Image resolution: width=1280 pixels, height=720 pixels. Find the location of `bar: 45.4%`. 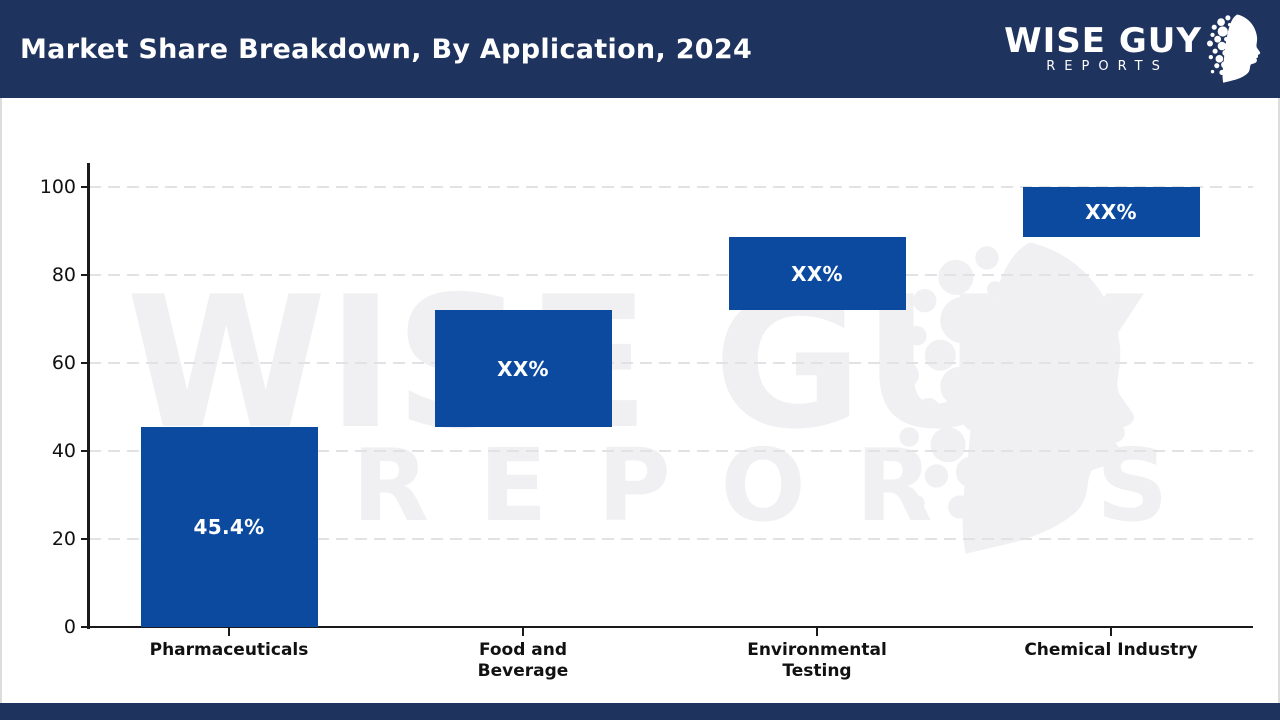

bar: 45.4% is located at coordinates (229, 527).